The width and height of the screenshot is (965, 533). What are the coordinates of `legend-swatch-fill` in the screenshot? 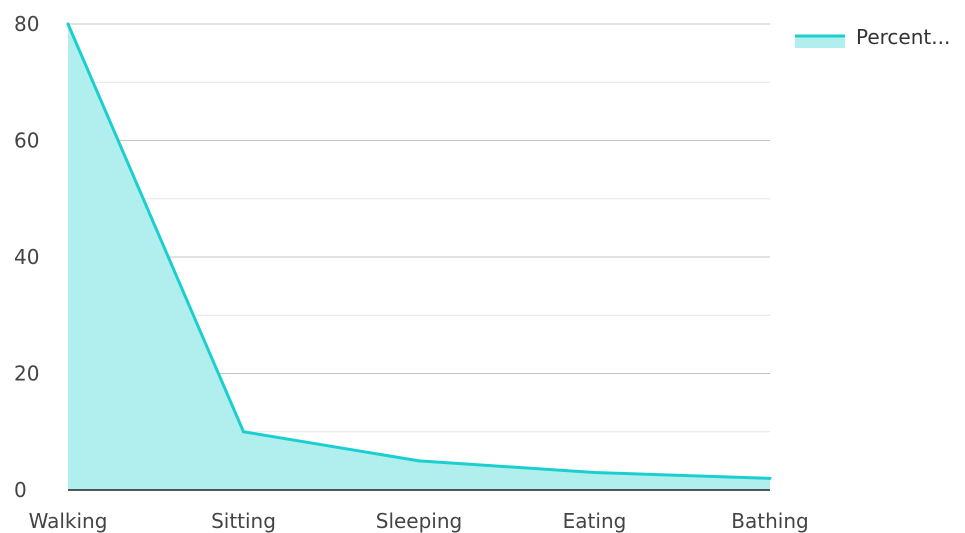 It's located at (820, 42).